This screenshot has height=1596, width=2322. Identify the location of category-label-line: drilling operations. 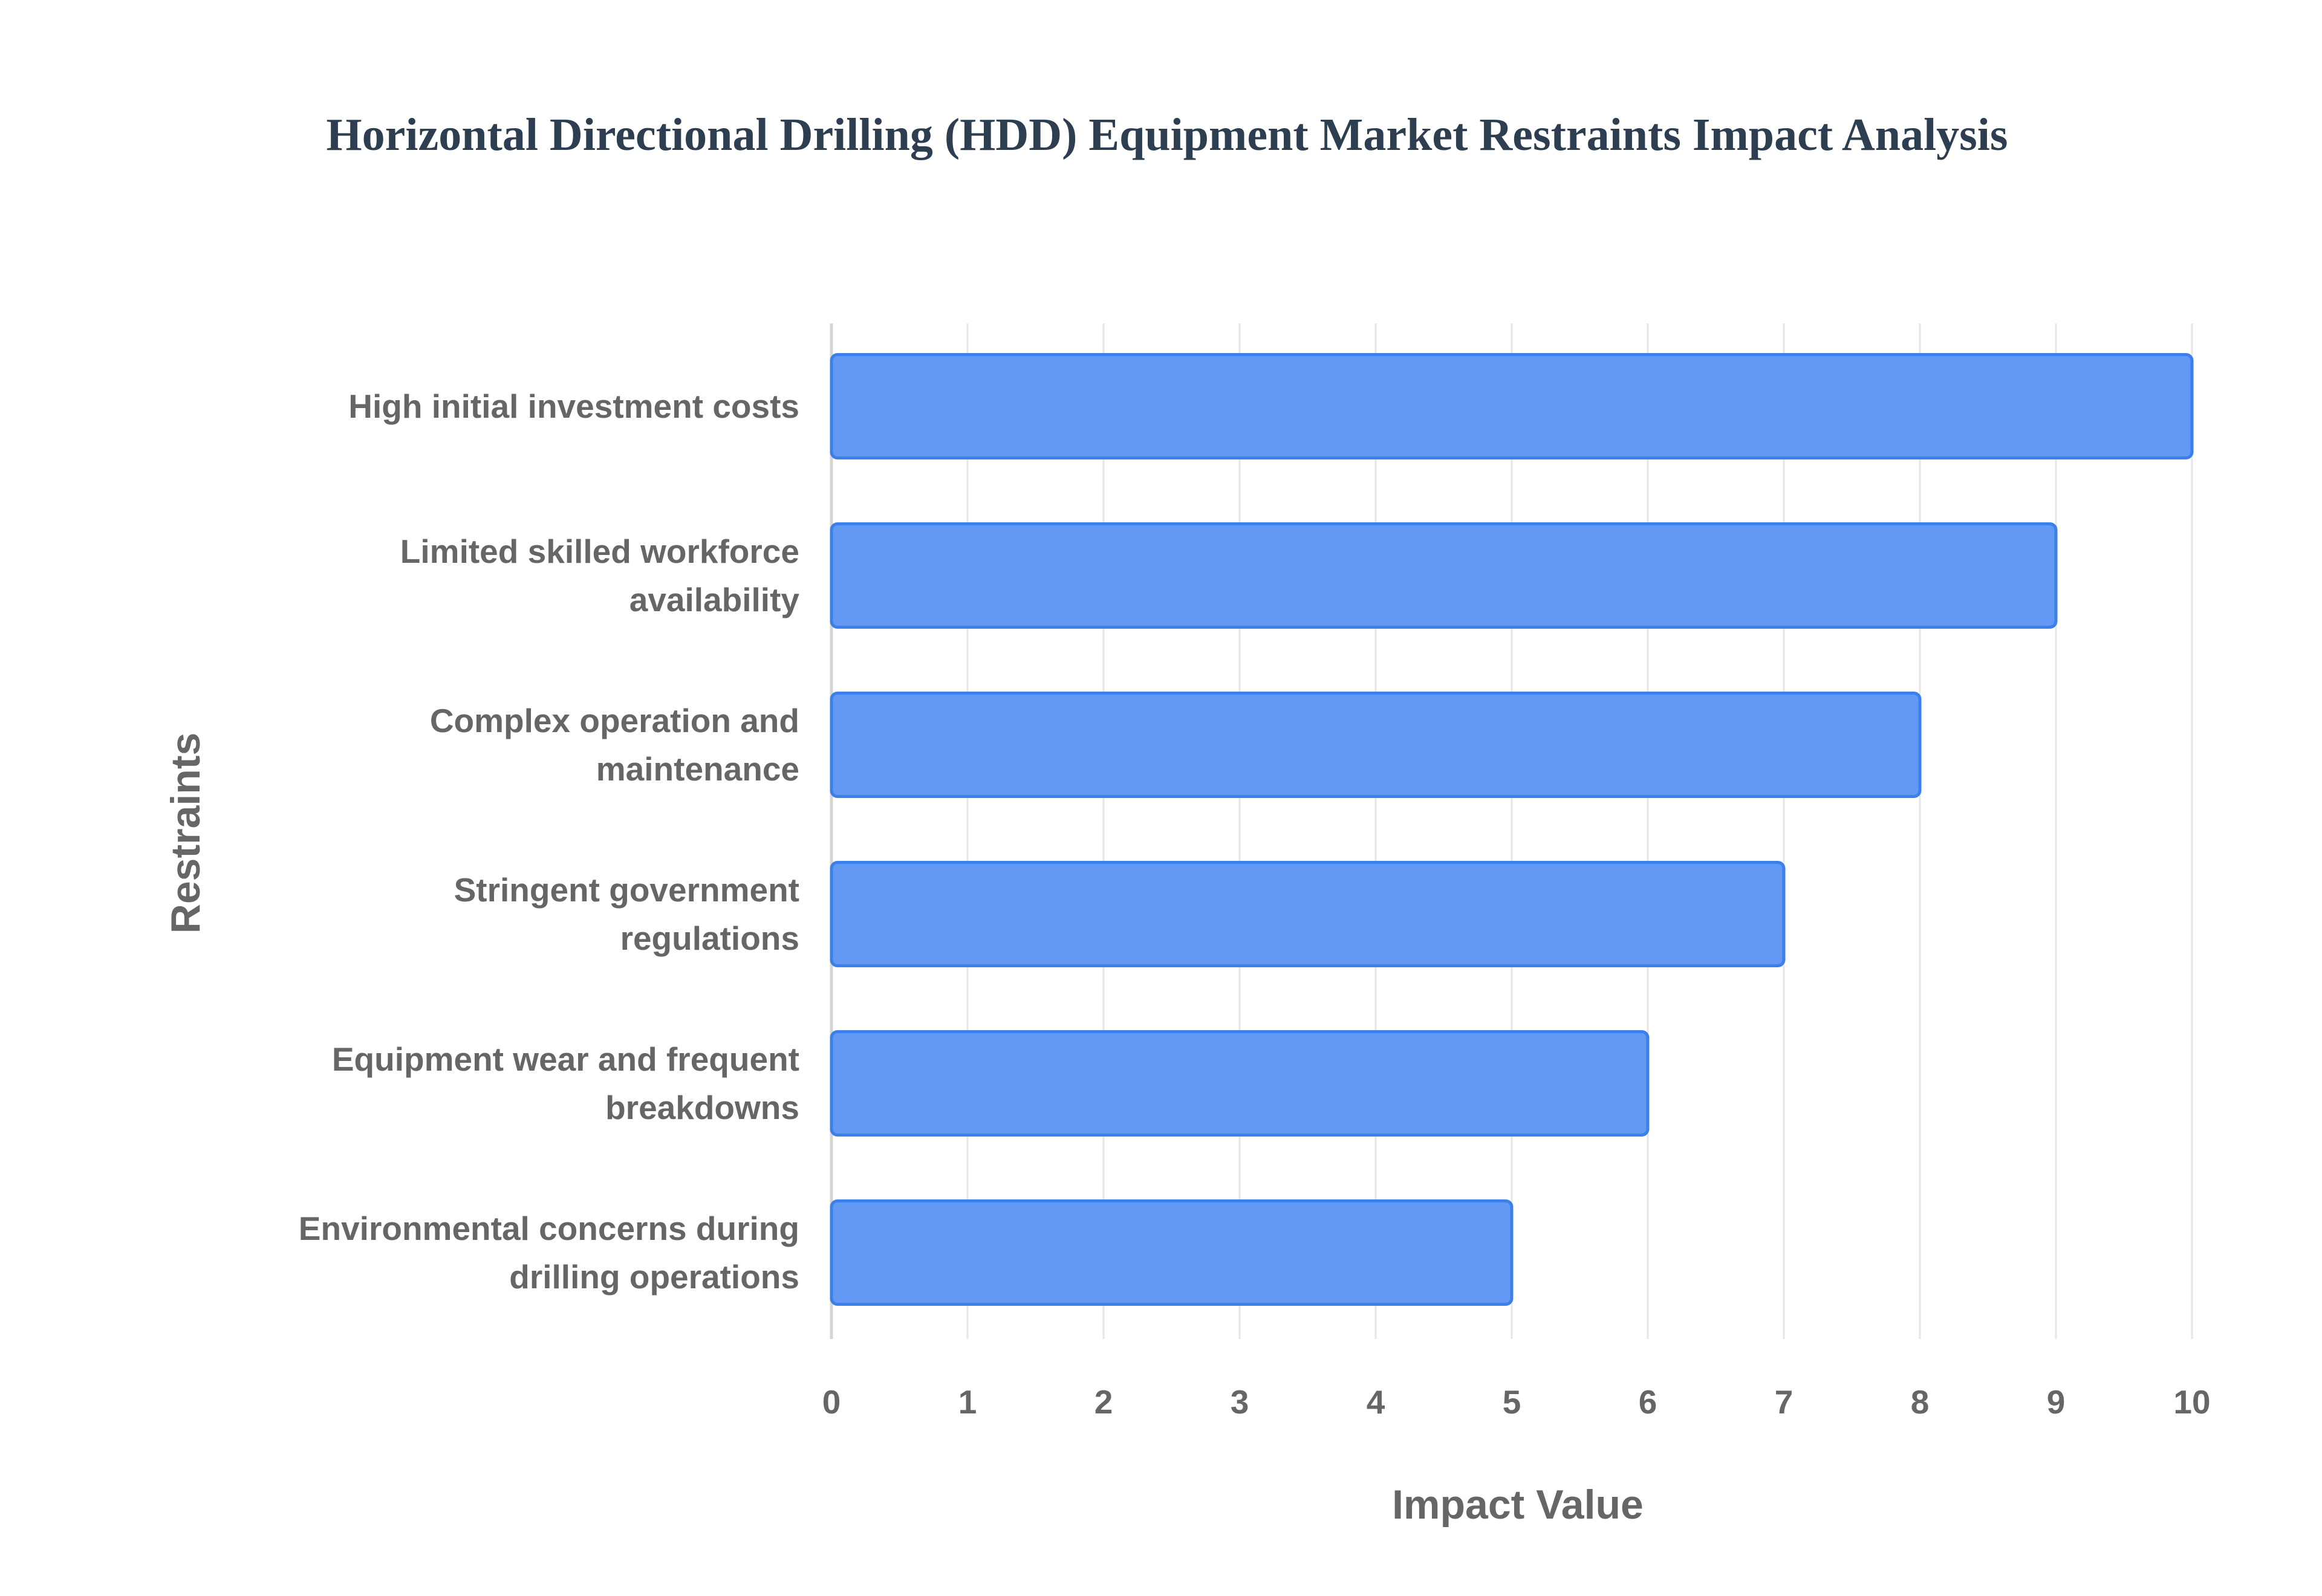
(654, 1277).